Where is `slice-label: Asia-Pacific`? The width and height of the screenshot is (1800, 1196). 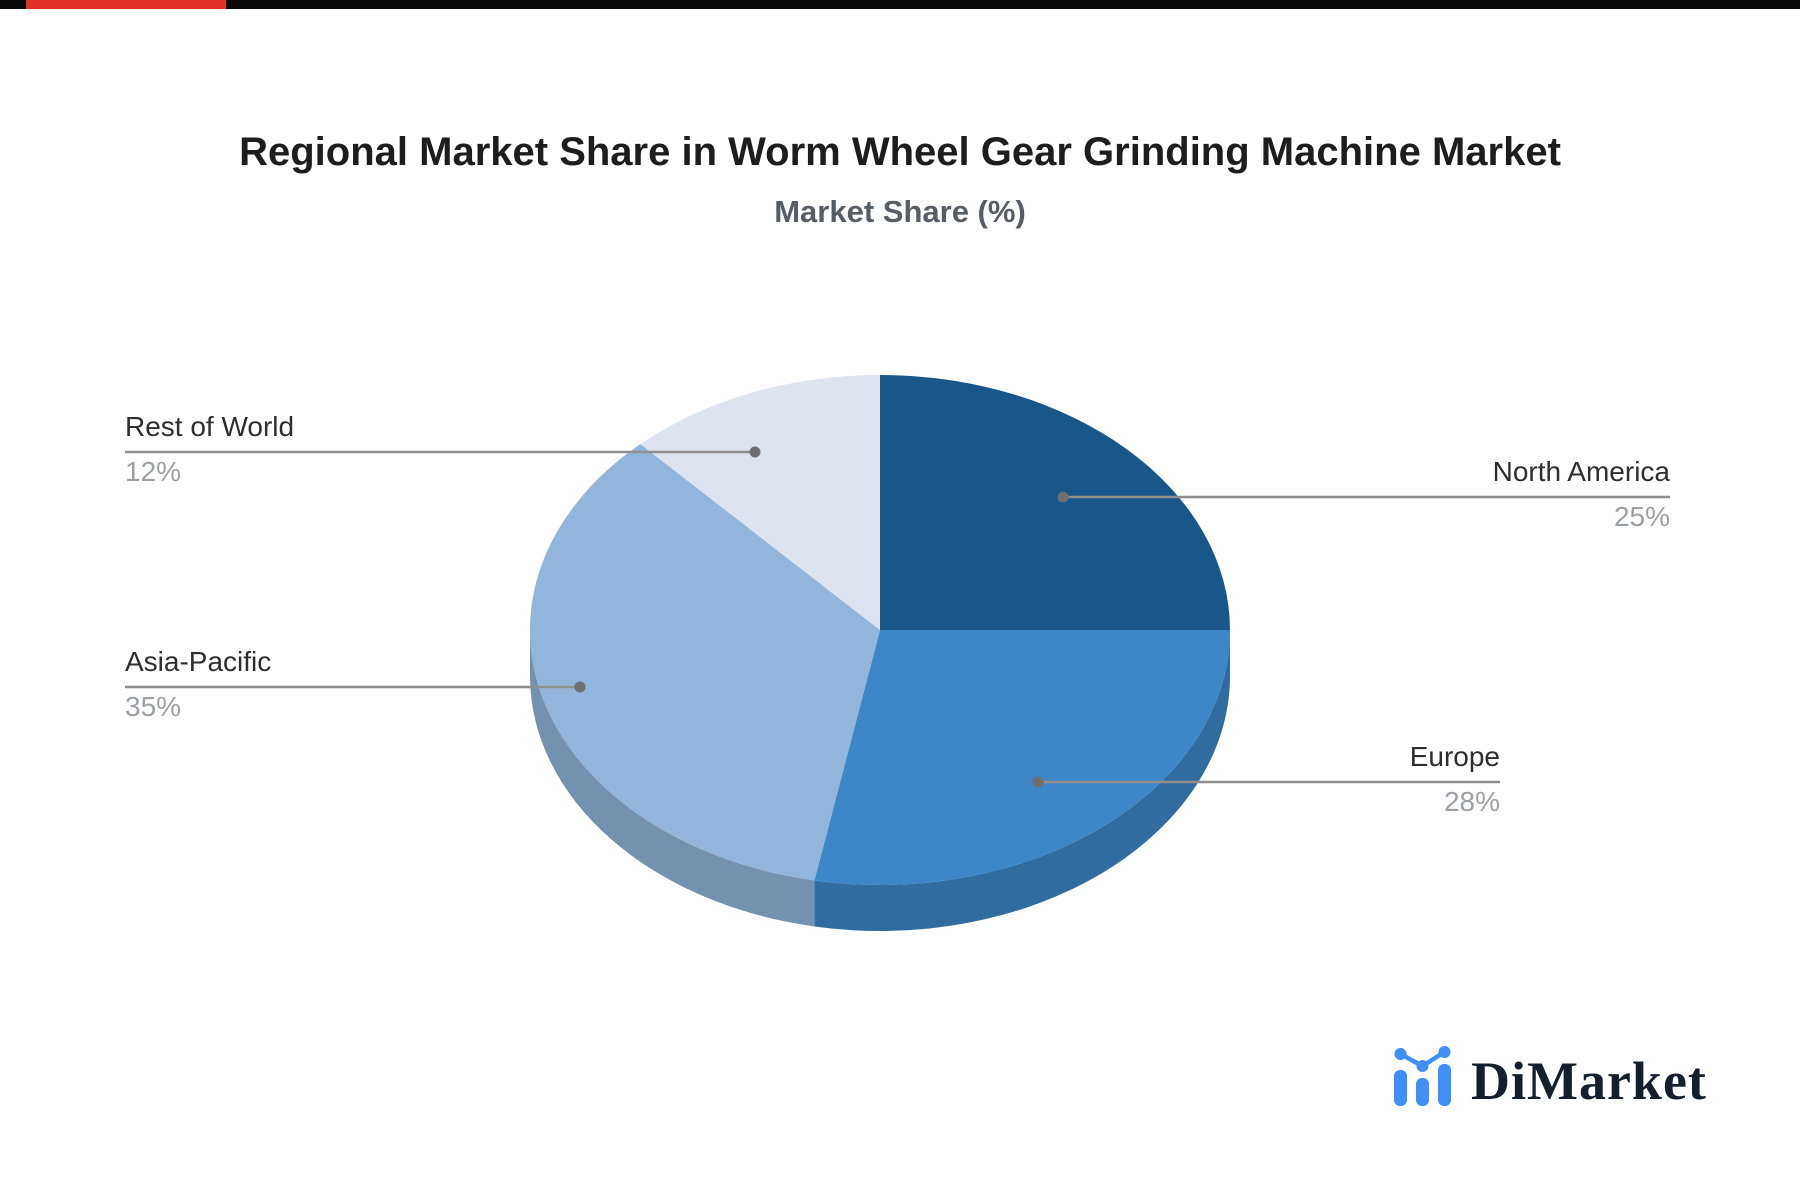
slice-label: Asia-Pacific is located at coordinates (198, 661).